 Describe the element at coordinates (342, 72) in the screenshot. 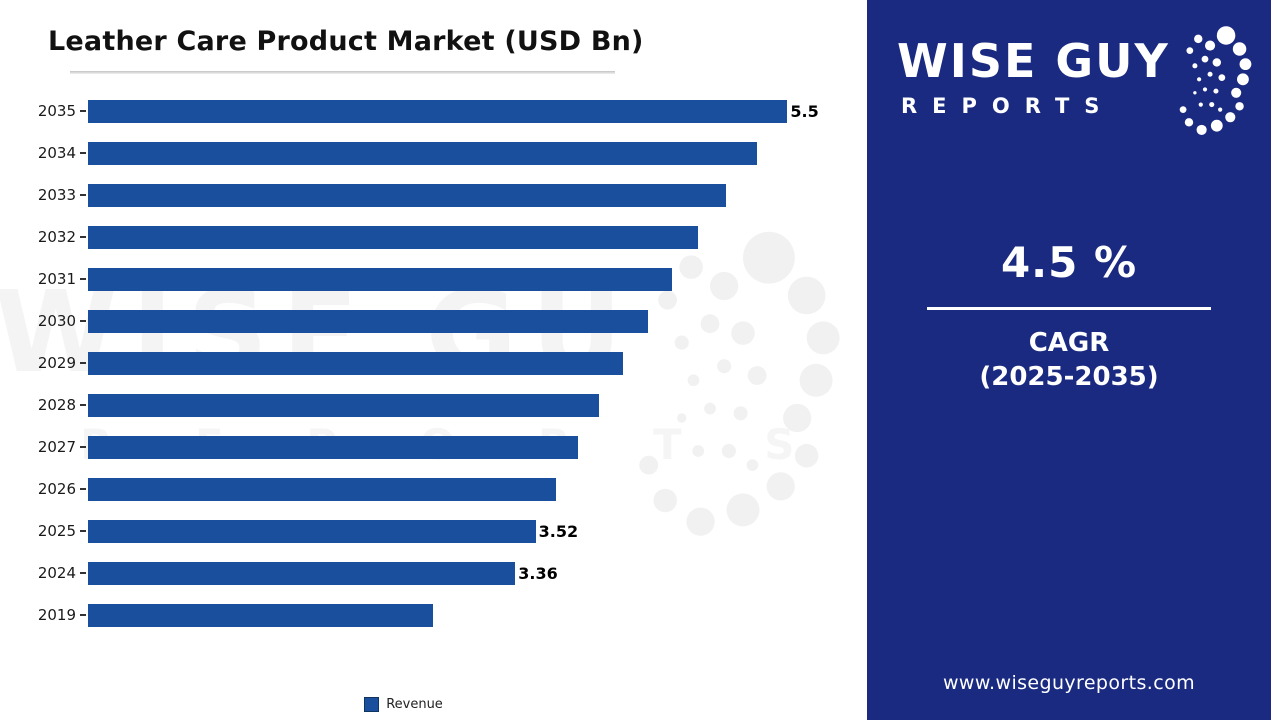

I see `title-divider` at that location.